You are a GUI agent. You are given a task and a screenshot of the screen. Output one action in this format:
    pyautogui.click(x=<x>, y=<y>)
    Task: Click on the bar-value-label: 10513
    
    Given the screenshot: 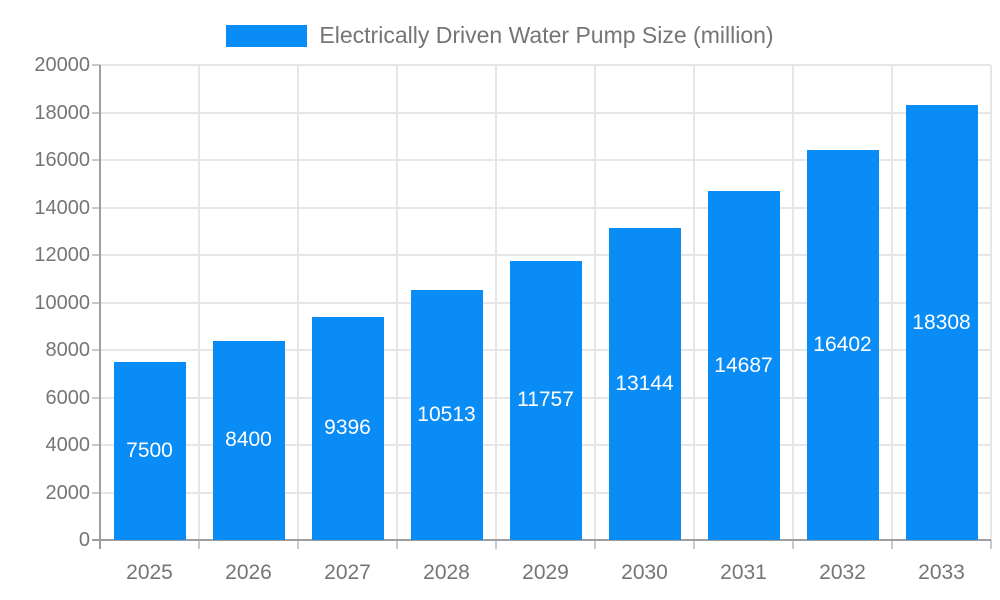 What is the action you would take?
    pyautogui.click(x=446, y=415)
    